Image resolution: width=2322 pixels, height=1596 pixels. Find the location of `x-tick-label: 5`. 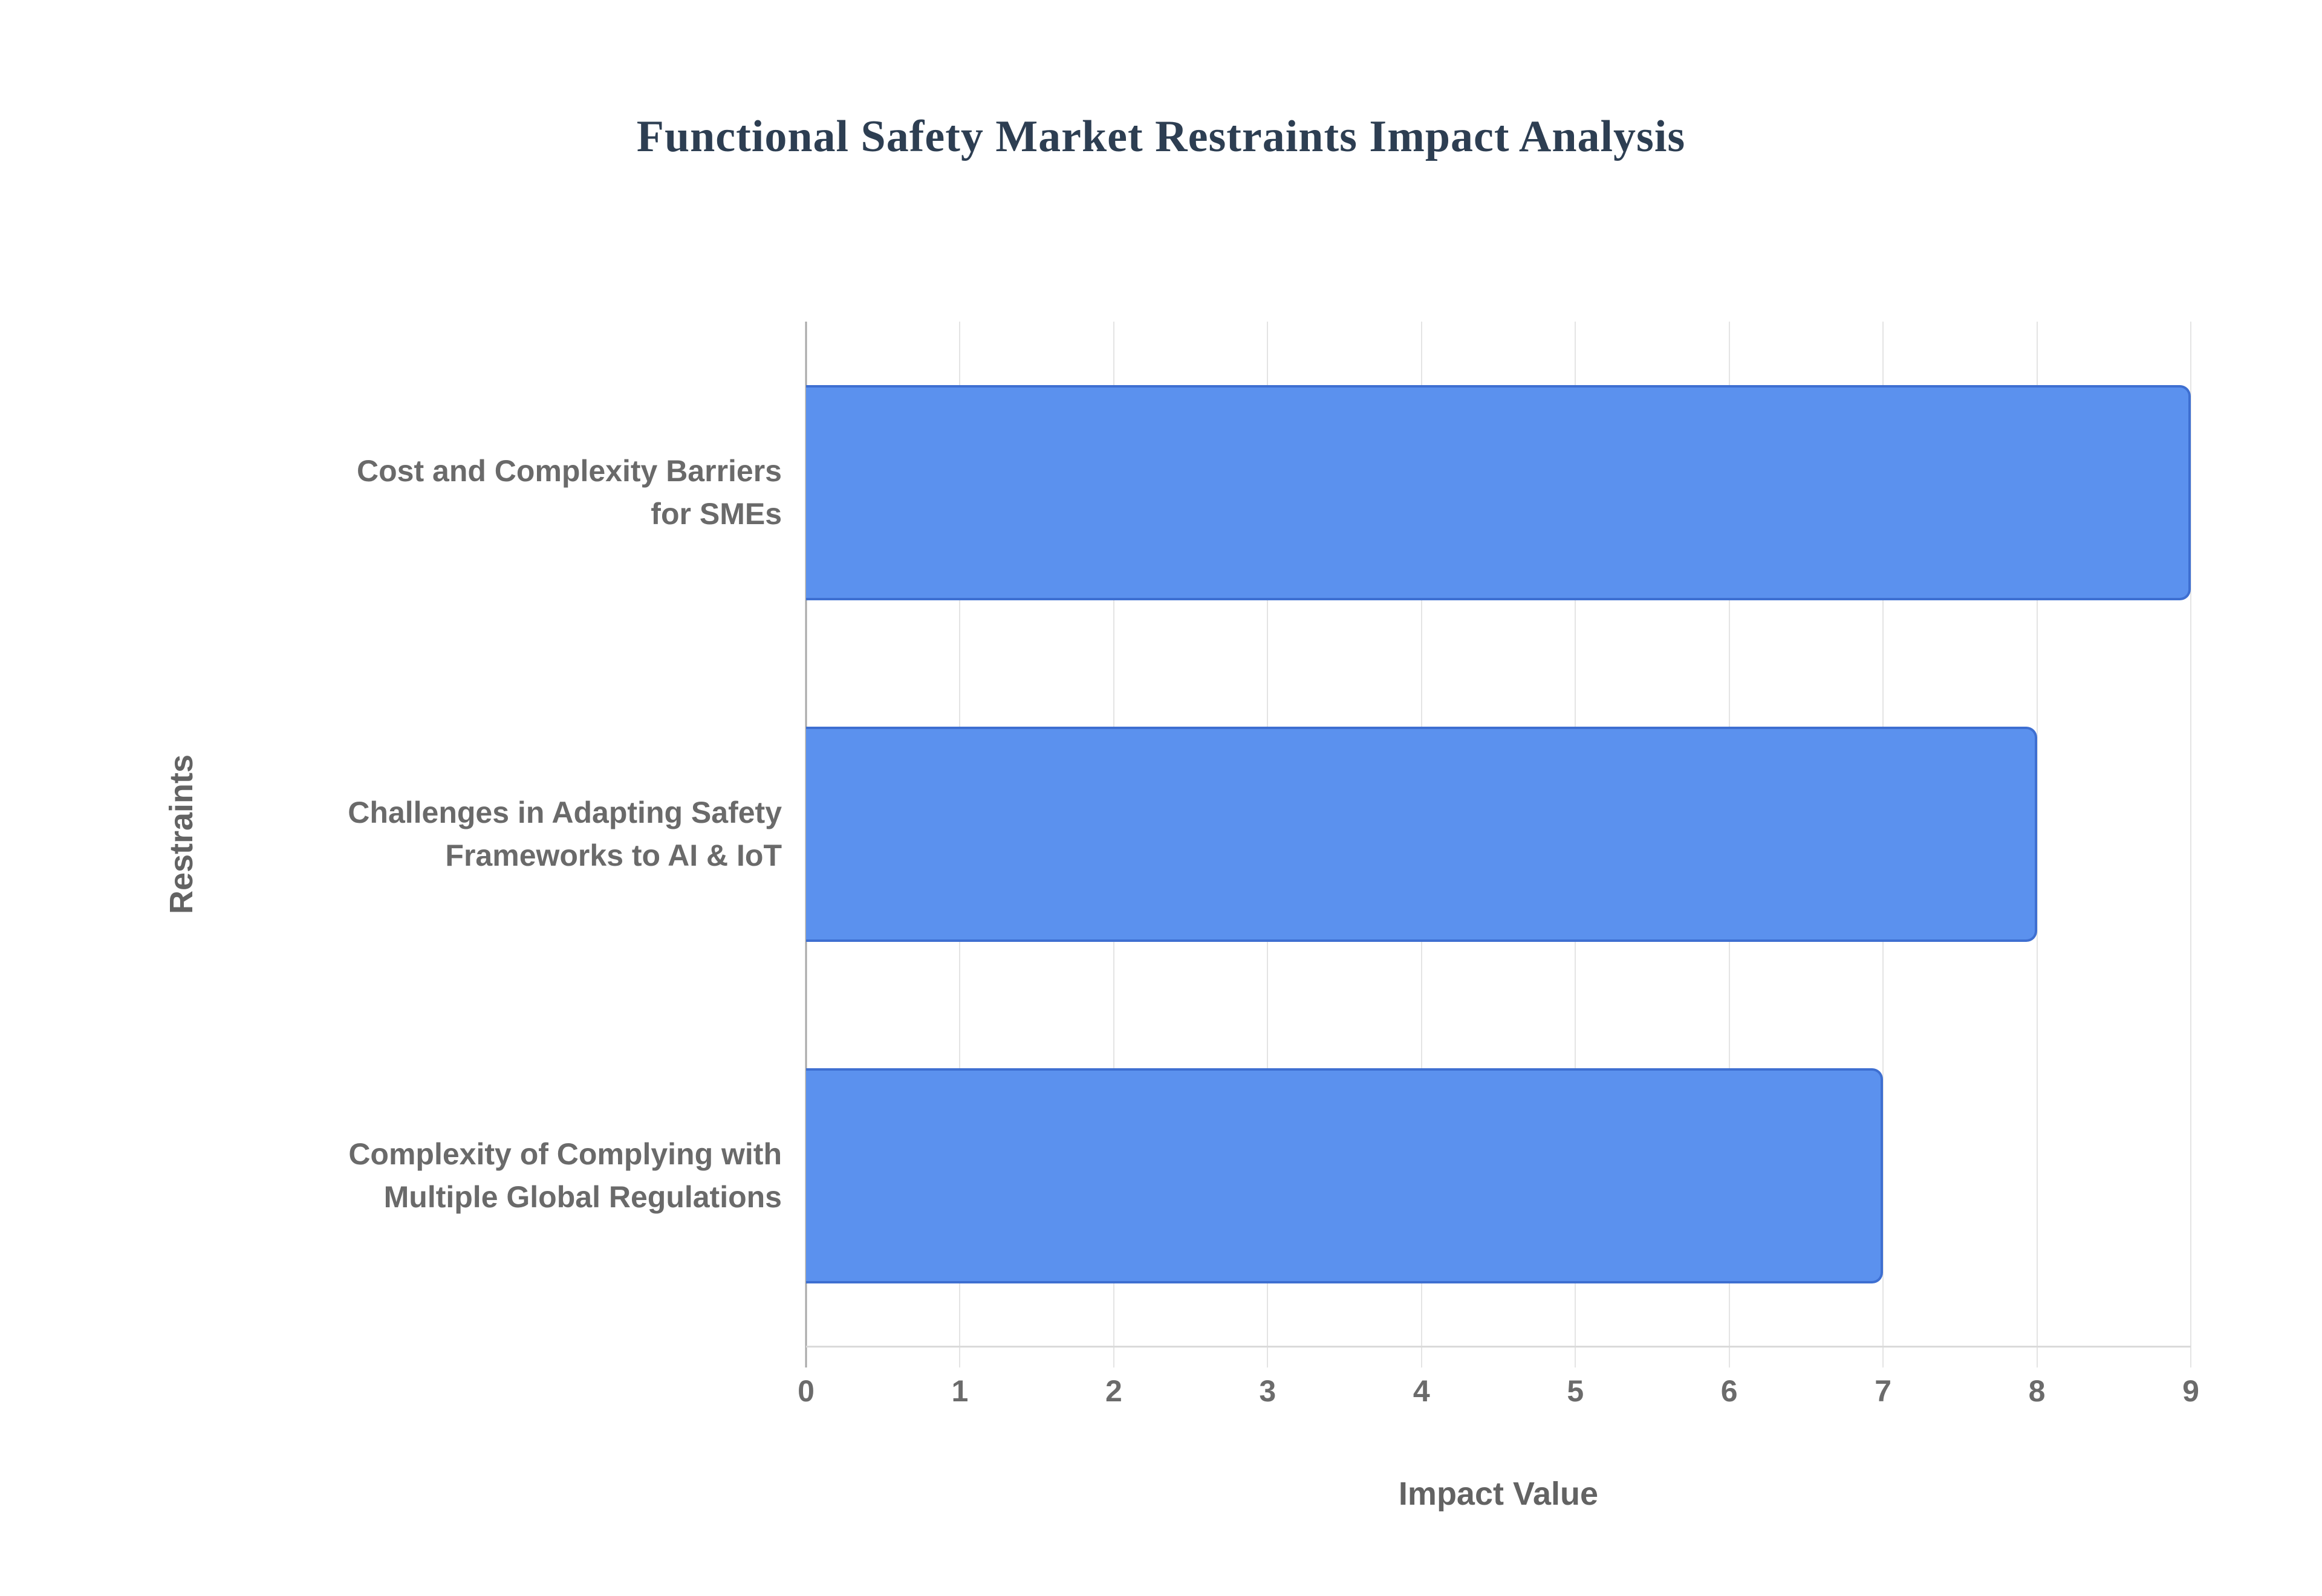

x-tick-label: 5 is located at coordinates (1575, 1391).